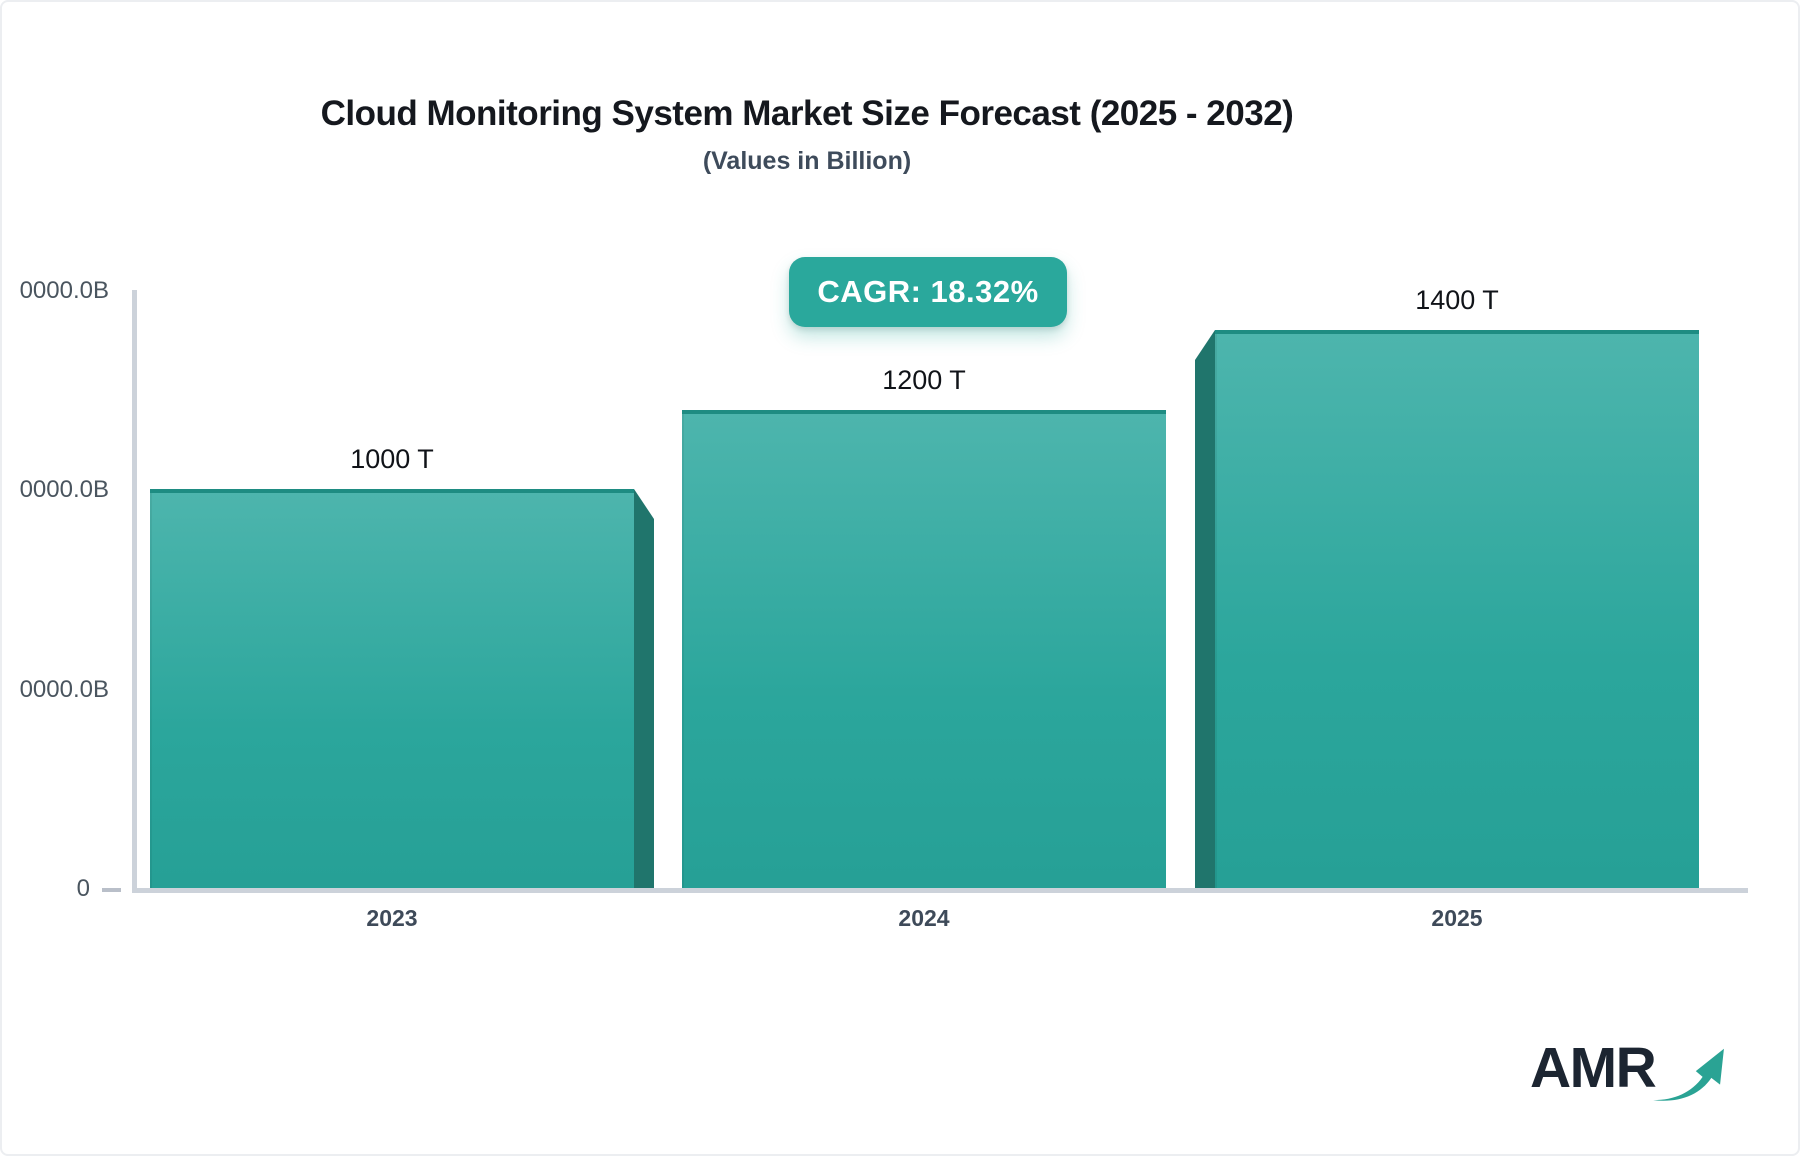  I want to click on amr-logo: AMR, so click(1629, 1073).